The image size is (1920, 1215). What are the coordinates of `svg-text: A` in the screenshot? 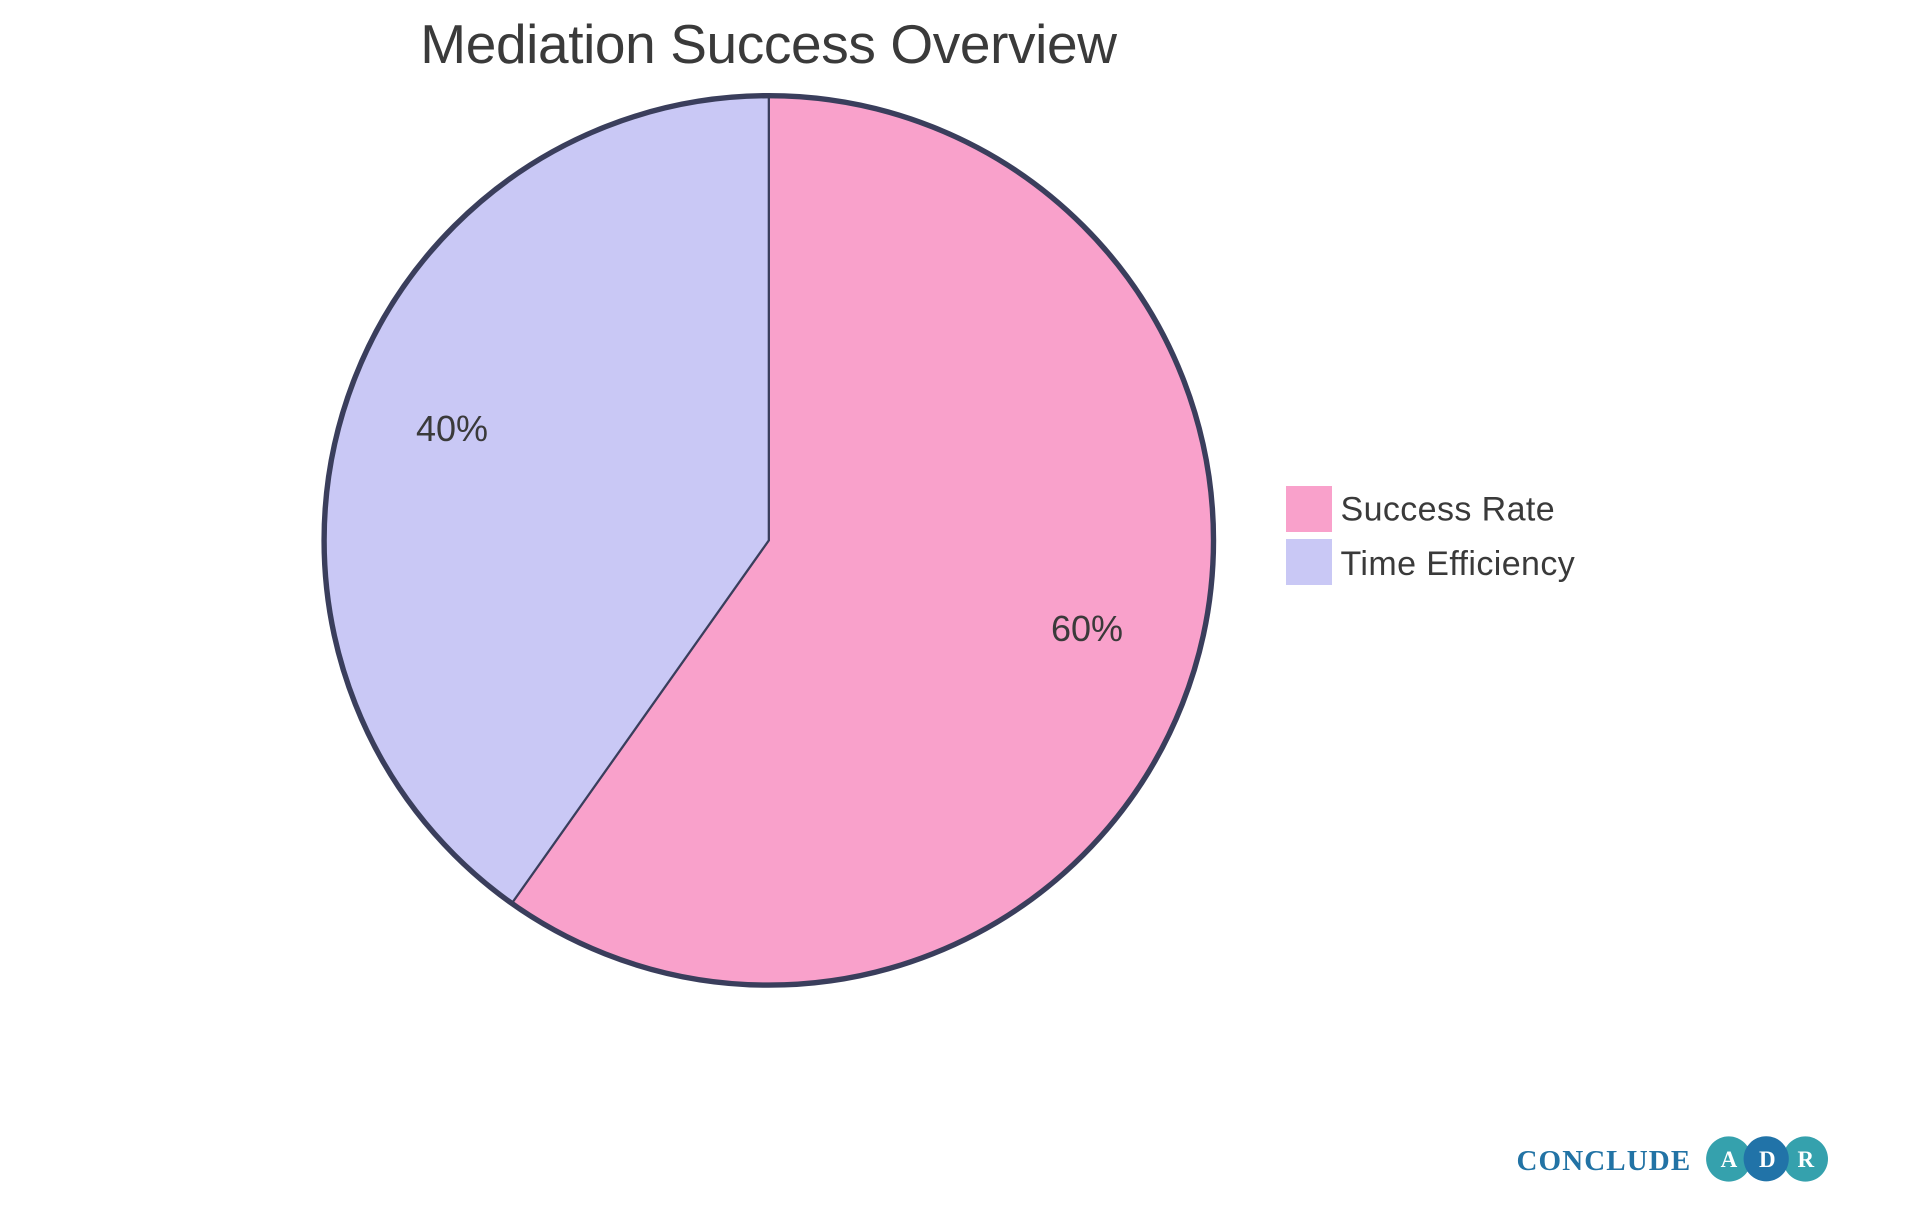 It's located at (1729, 1159).